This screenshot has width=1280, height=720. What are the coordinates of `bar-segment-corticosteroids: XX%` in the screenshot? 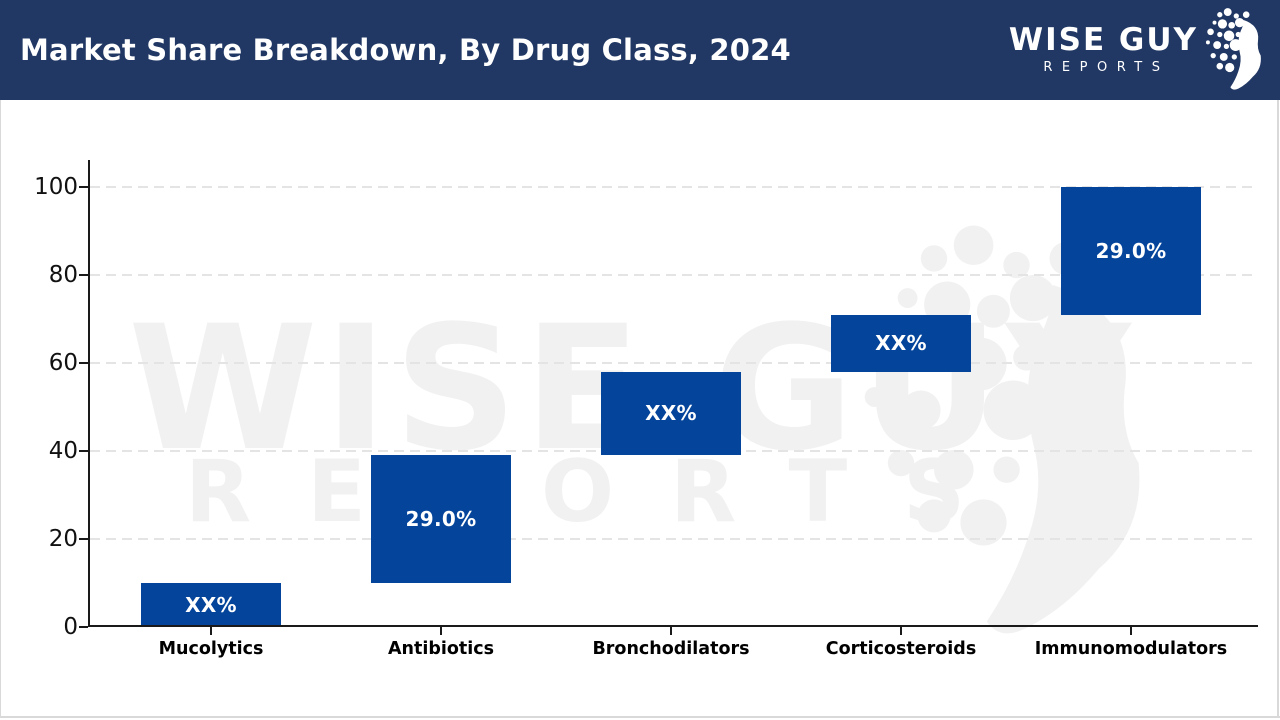 It's located at (901, 343).